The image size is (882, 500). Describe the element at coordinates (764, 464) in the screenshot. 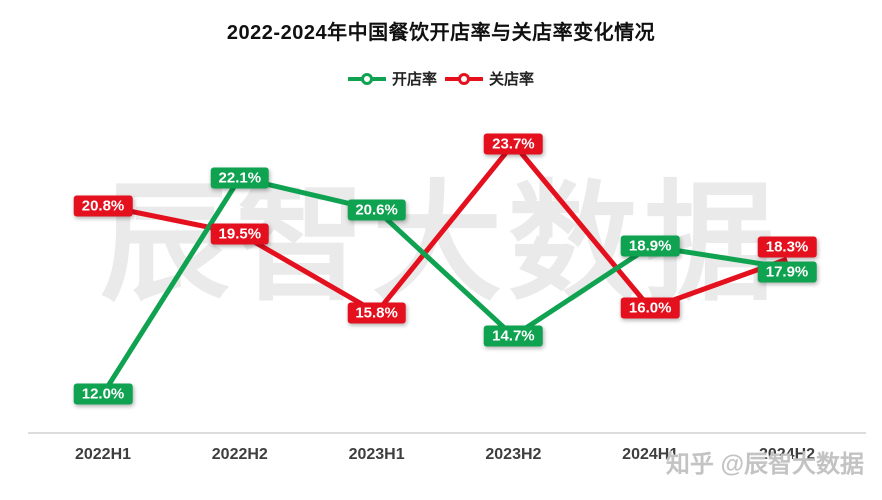

I see `zhihu-watermark: 知乎 @辰智大数据` at that location.